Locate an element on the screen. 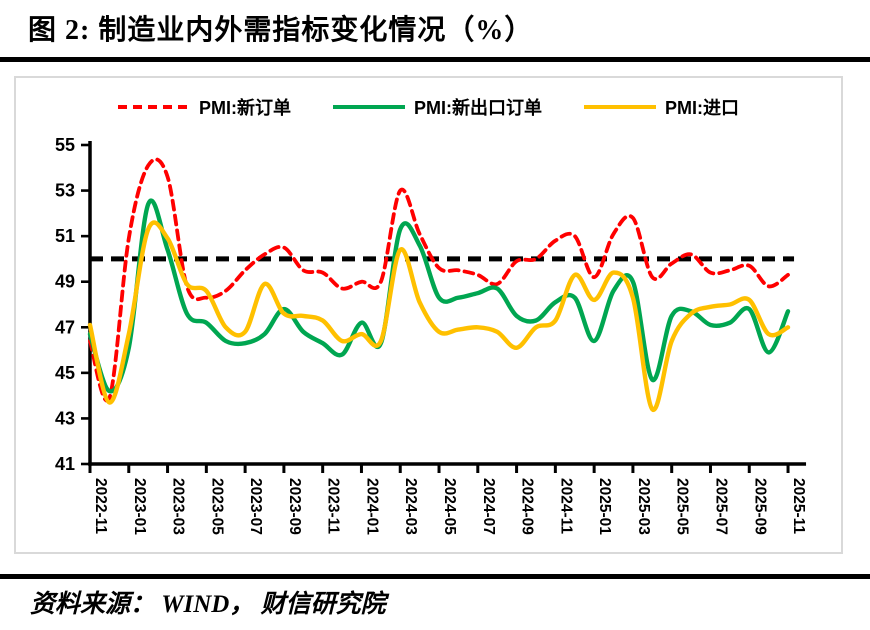  dashed-line-swatch-icon is located at coordinates (154, 107).